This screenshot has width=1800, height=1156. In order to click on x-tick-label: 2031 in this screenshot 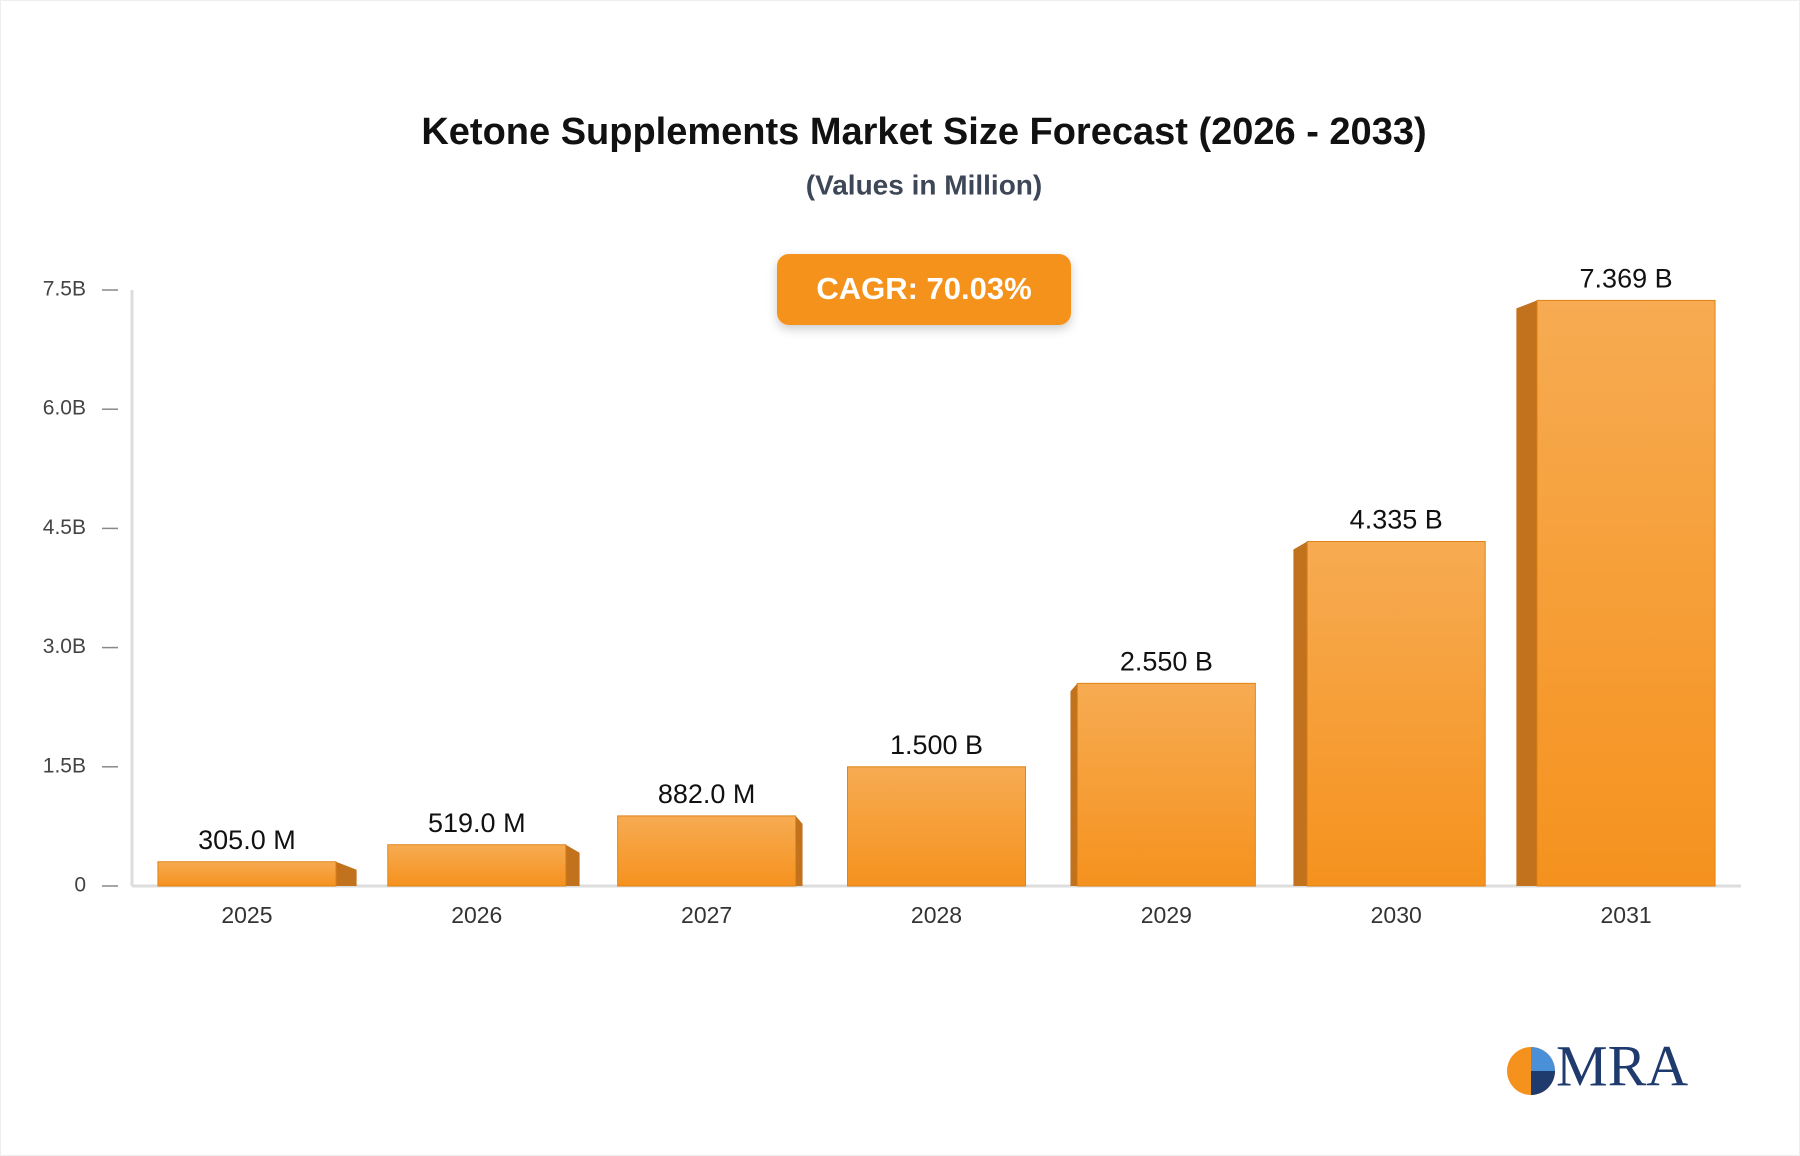, I will do `click(1625, 915)`.